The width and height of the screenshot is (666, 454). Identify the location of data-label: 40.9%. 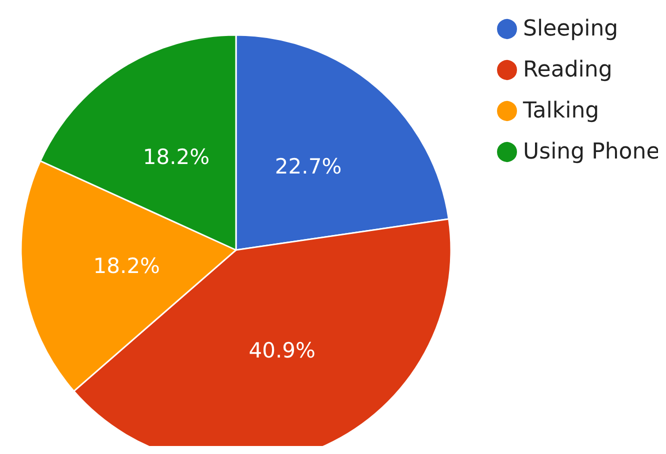
(282, 350).